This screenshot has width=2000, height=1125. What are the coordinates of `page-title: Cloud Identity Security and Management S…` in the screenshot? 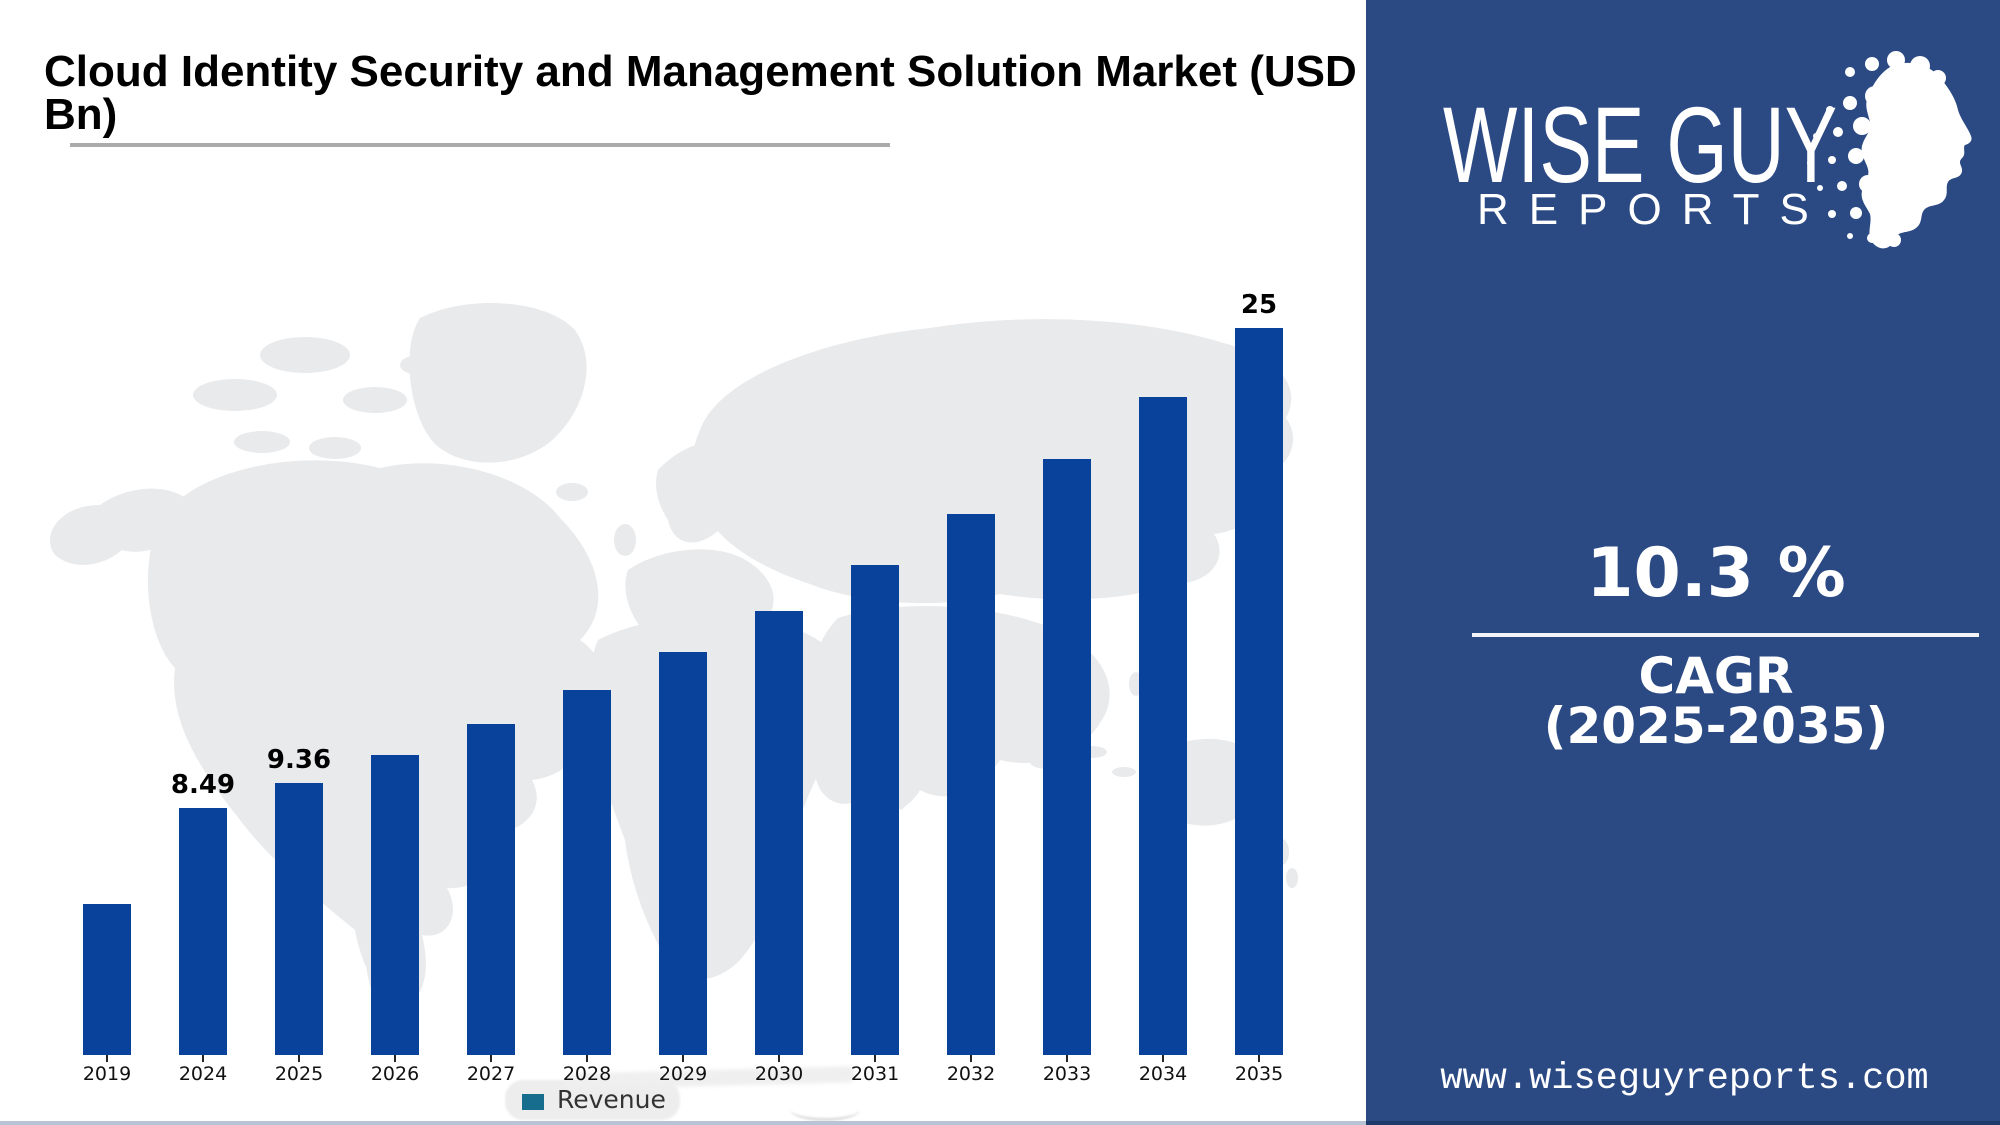 It's located at (700, 93).